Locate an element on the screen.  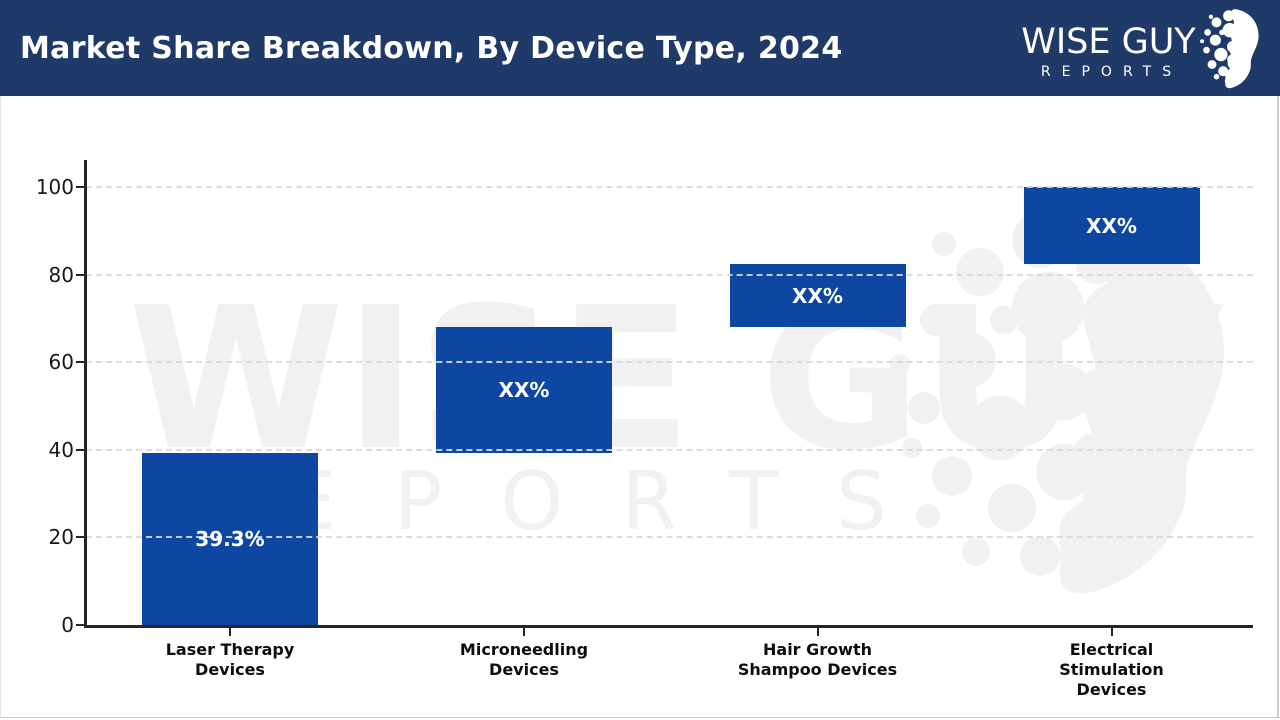
x-category-label-3: Electrical Stimulation Devices is located at coordinates (1111, 670).